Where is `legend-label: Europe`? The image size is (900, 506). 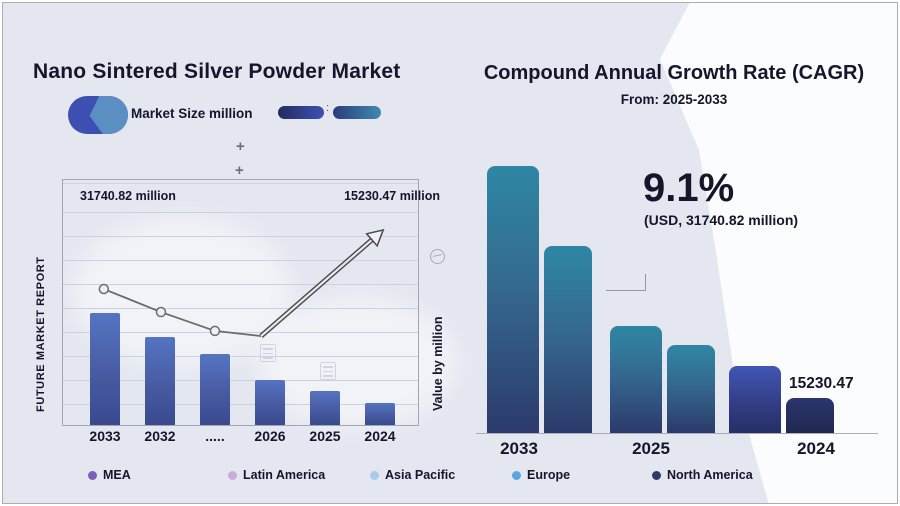
legend-label: Europe is located at coordinates (549, 475).